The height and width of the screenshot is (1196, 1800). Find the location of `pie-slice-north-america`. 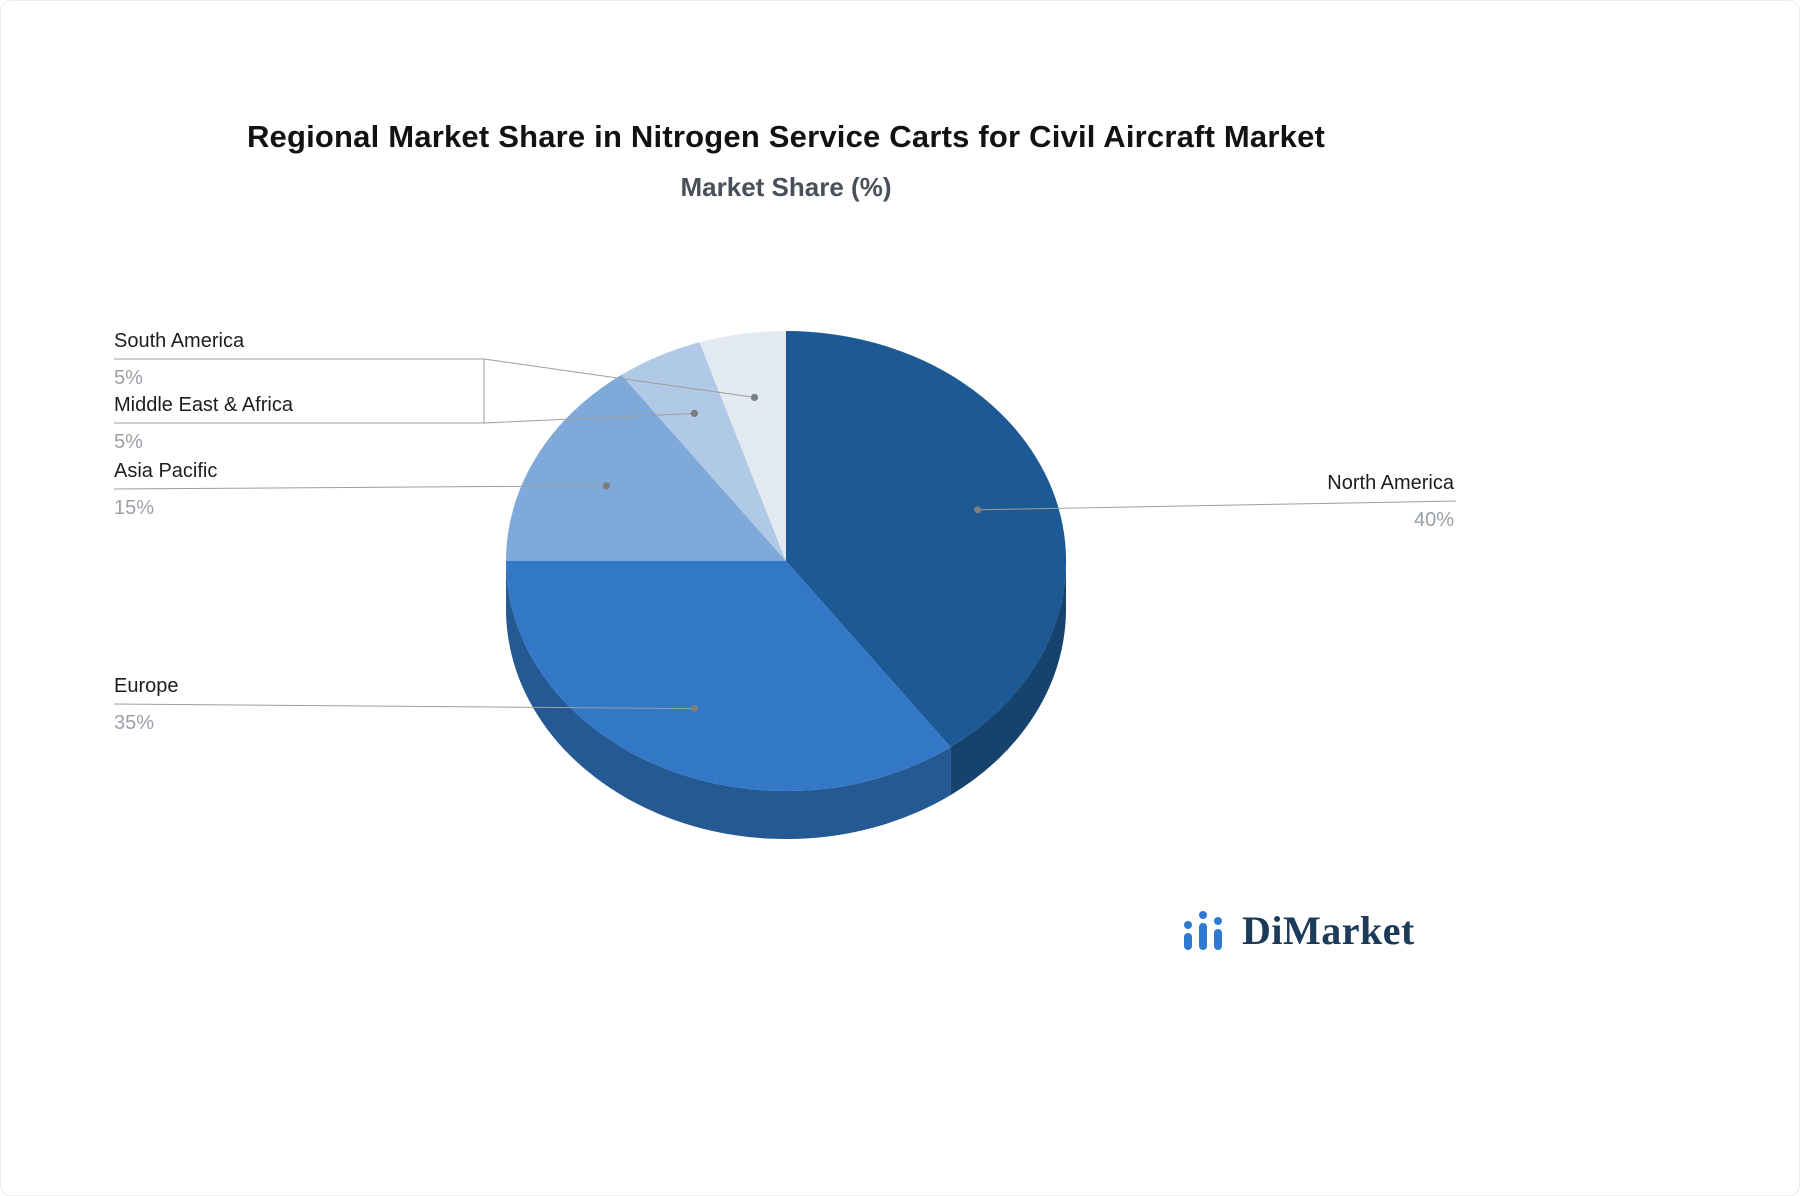

pie-slice-north-america is located at coordinates (926, 539).